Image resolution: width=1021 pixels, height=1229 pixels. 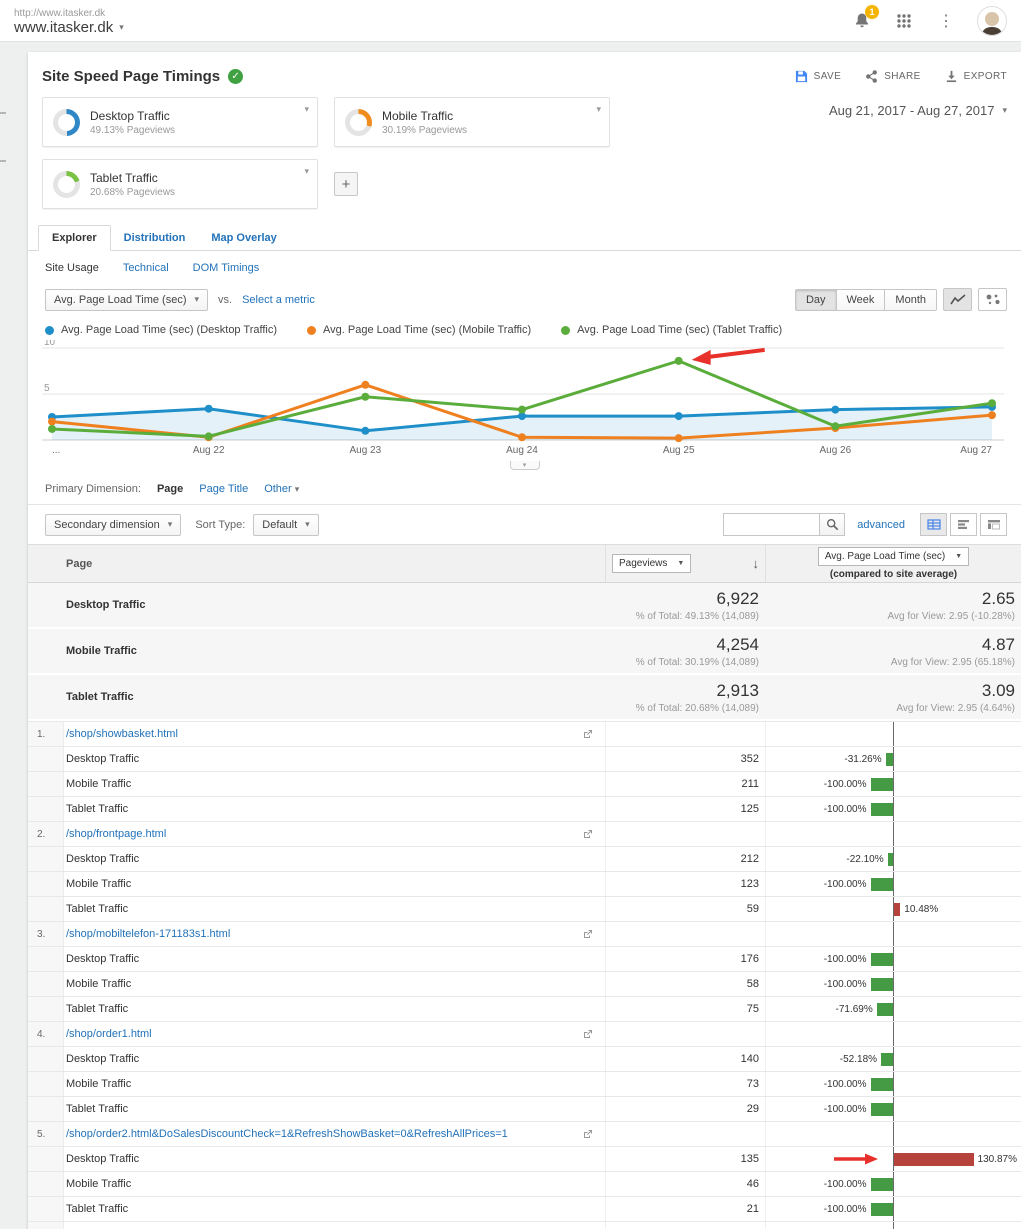 What do you see at coordinates (976, 450) in the screenshot?
I see `svg-text: Aug 27` at bounding box center [976, 450].